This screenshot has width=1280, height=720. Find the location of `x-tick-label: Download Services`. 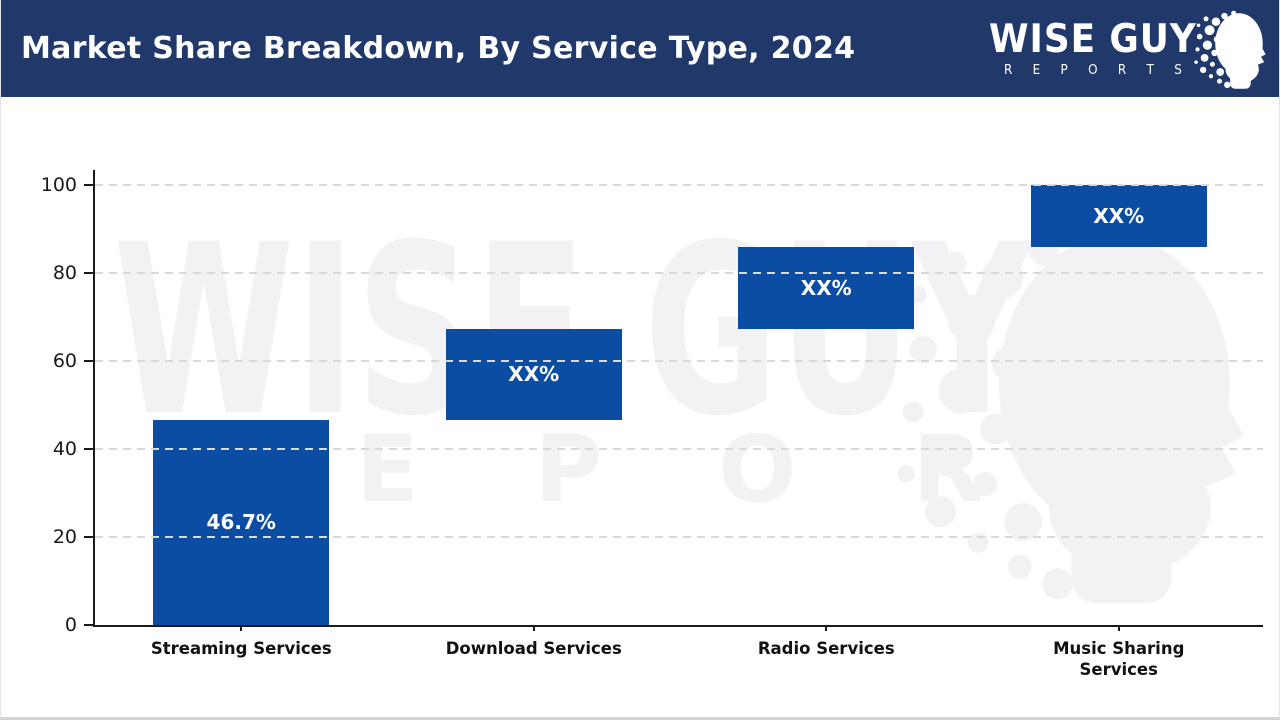

x-tick-label: Download Services is located at coordinates (533, 648).